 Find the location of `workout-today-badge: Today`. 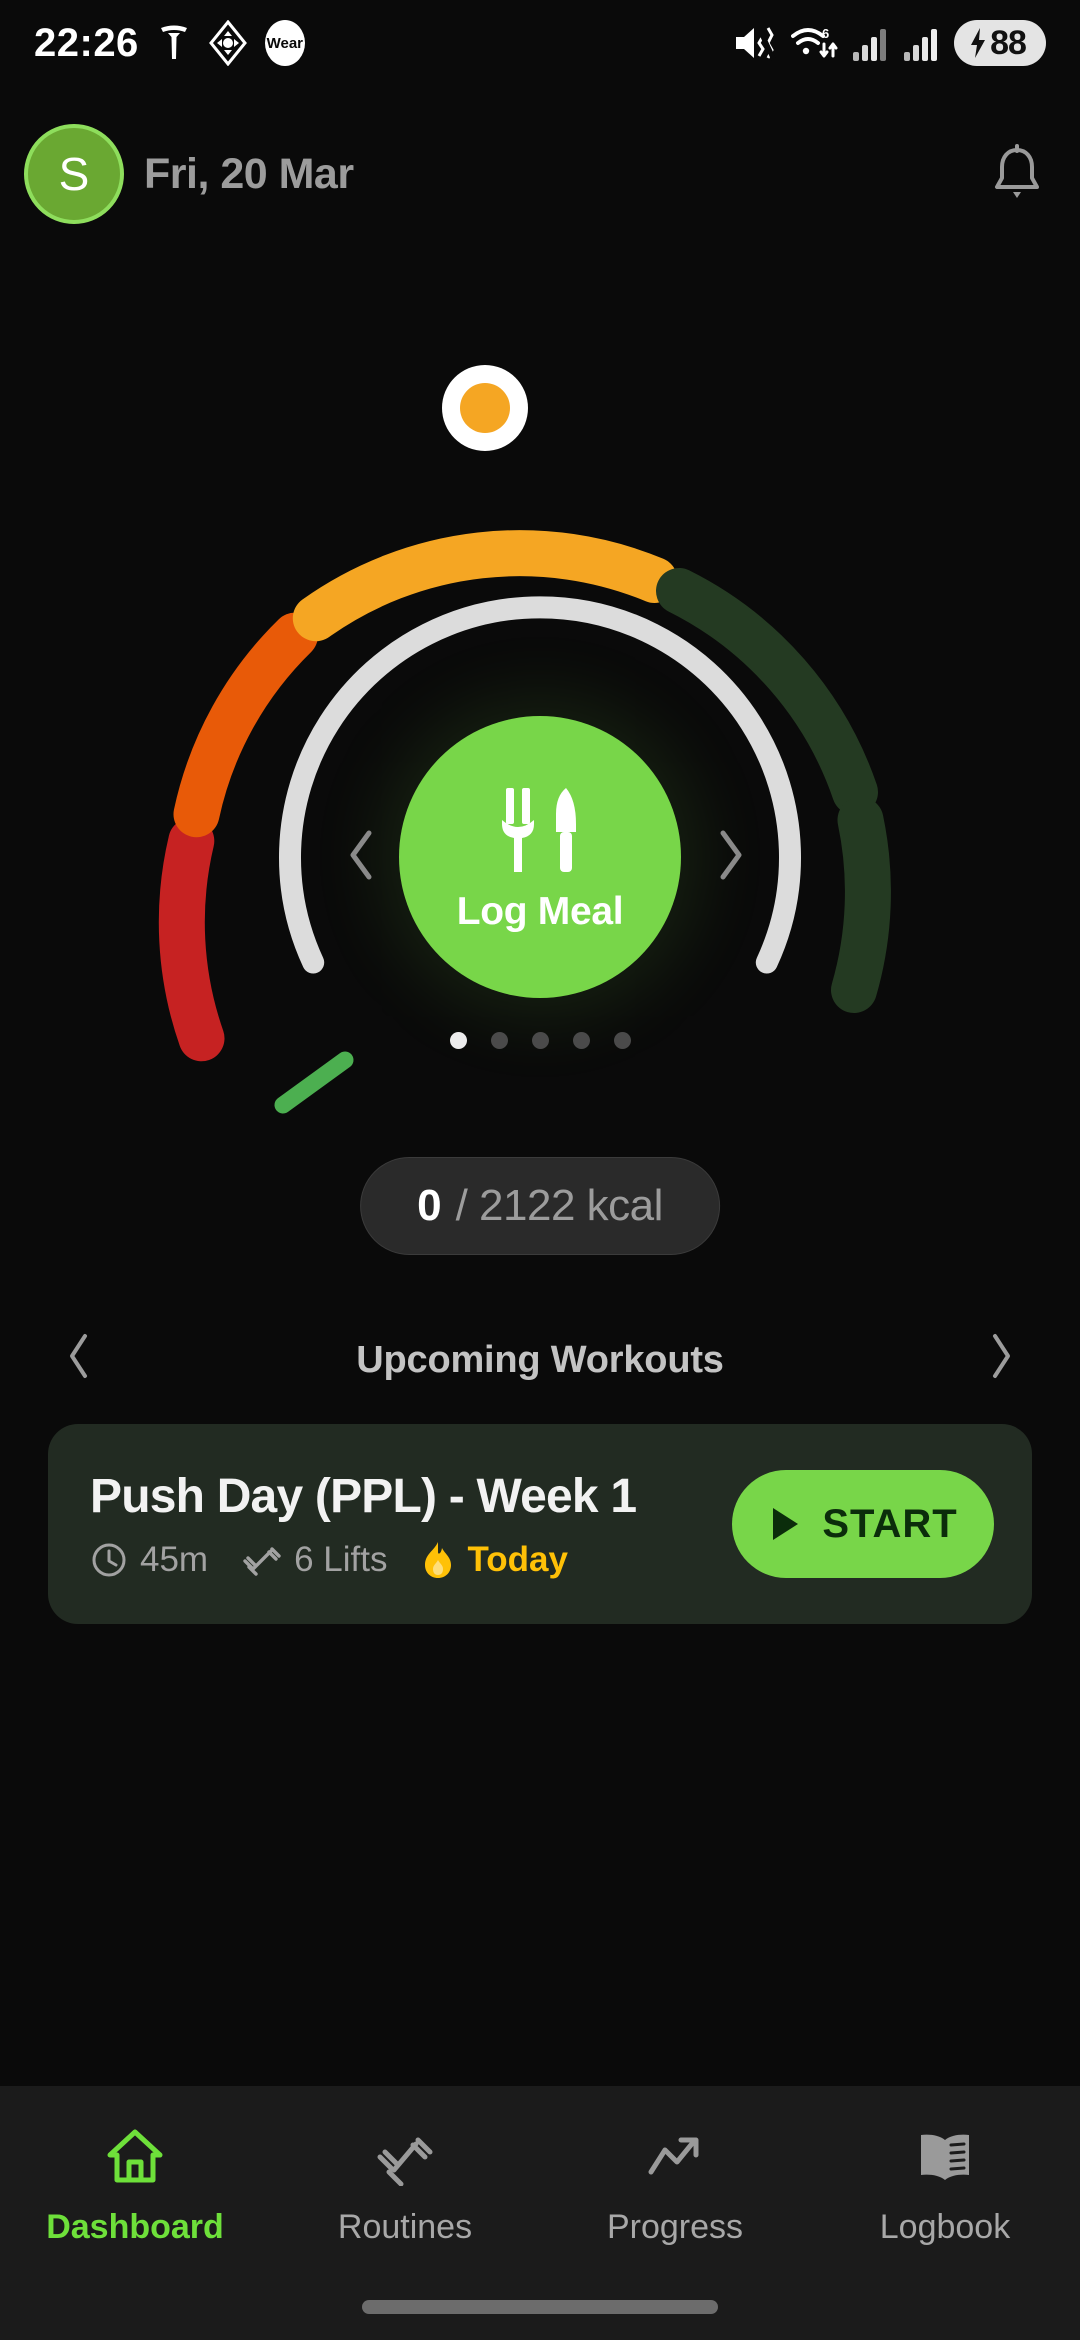

workout-today-badge: Today is located at coordinates (494, 1559).